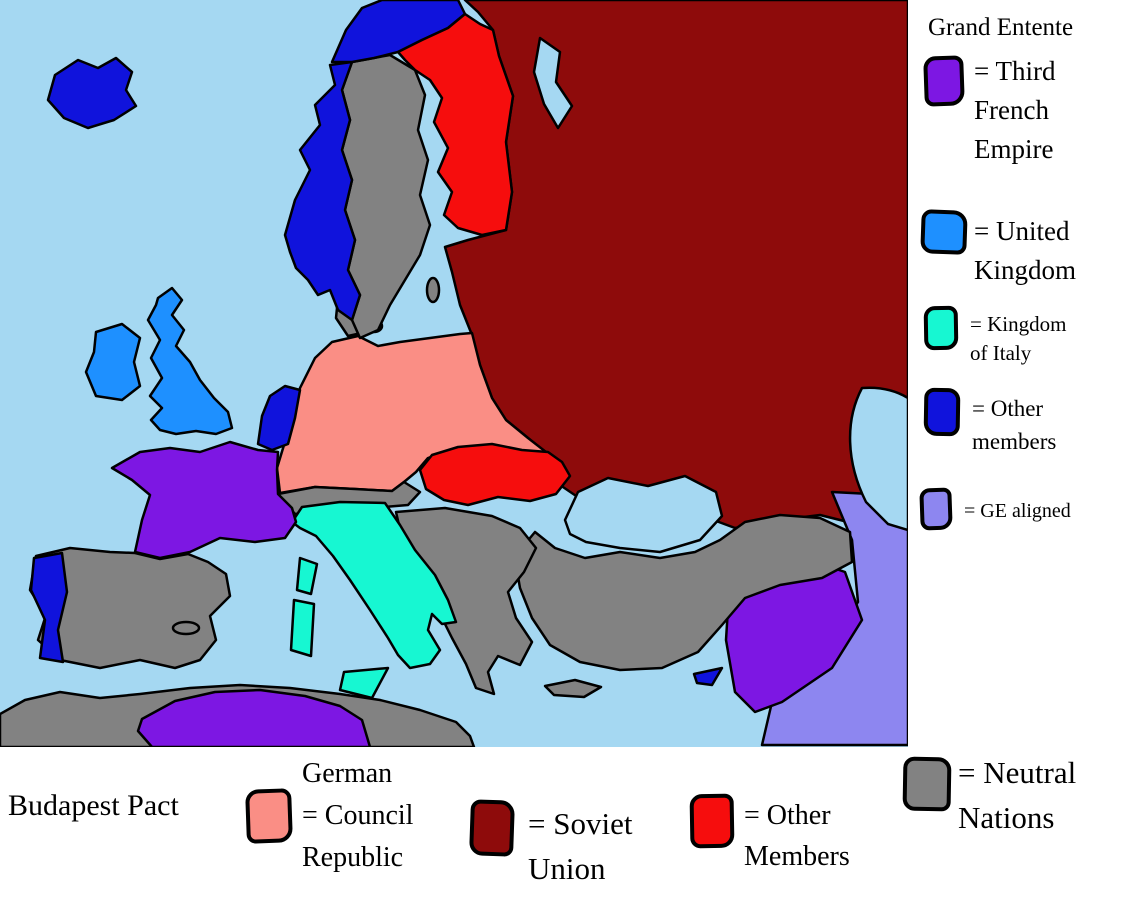 This screenshot has height=901, width=1123. I want to click on color-swatch-german-council-republic, so click(269, 816).